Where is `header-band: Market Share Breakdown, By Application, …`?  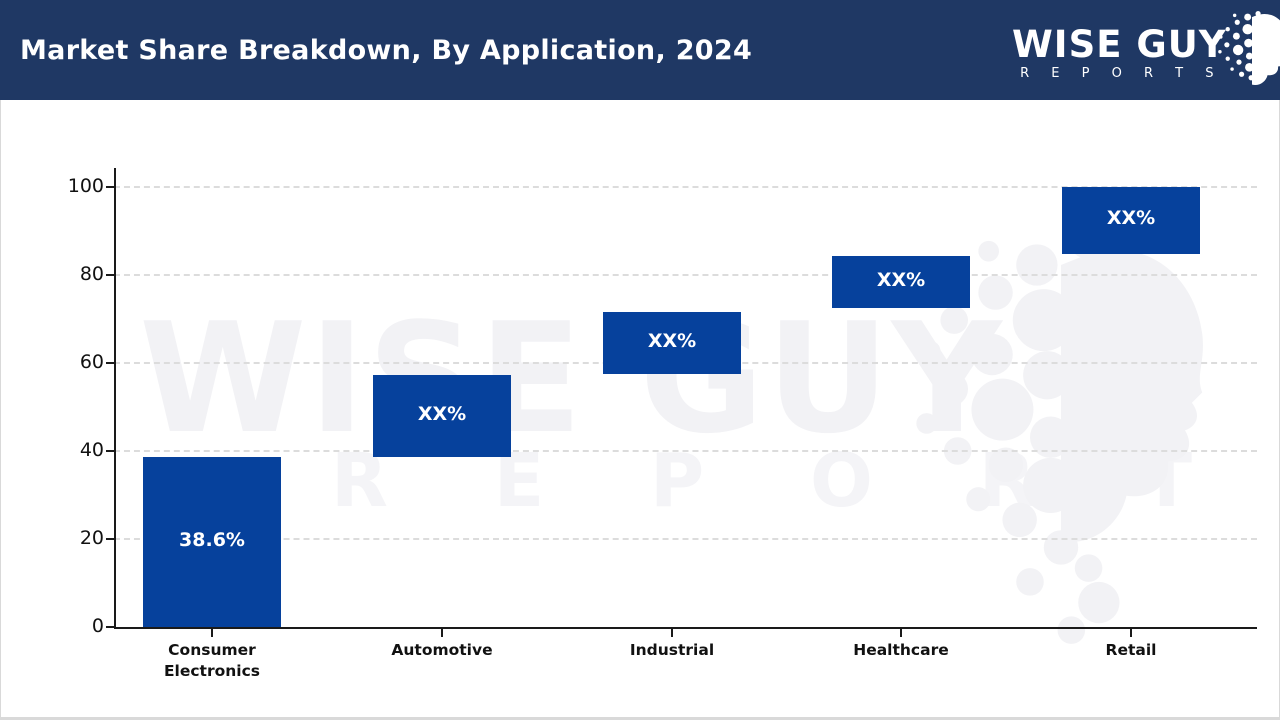
header-band: Market Share Breakdown, By Application, … is located at coordinates (640, 50).